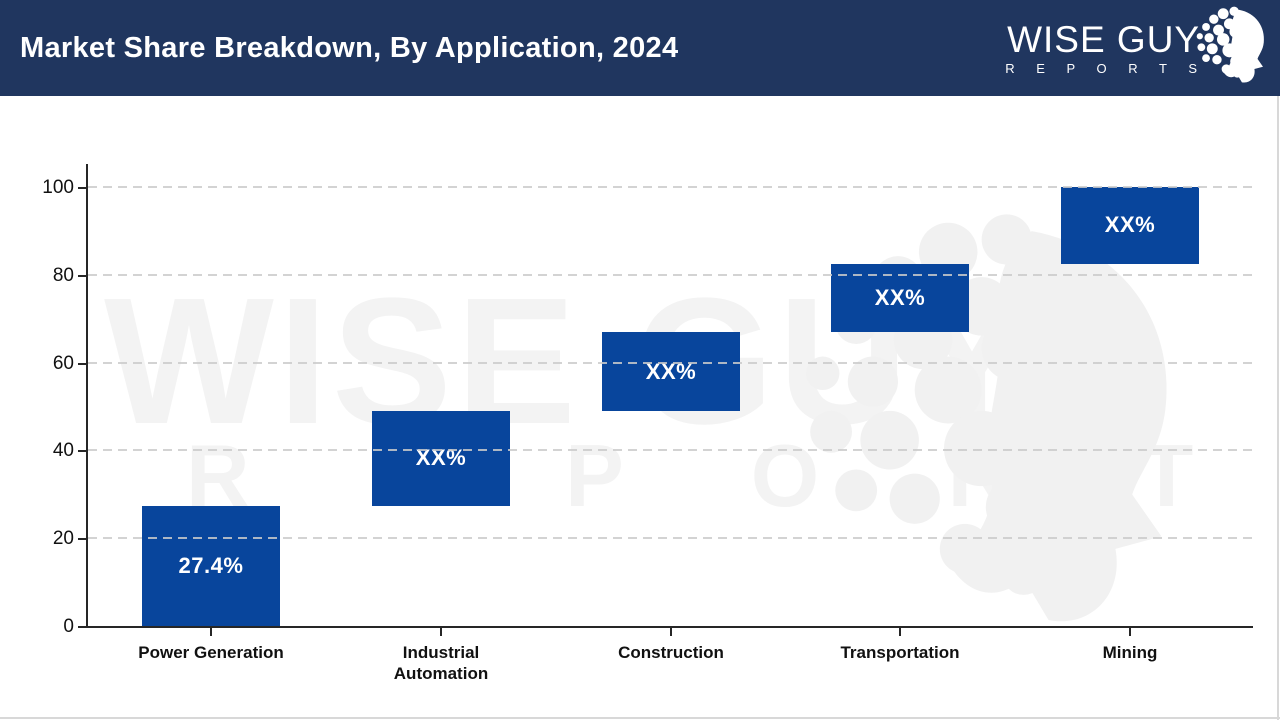  What do you see at coordinates (63, 275) in the screenshot?
I see `y-tick-label: 80` at bounding box center [63, 275].